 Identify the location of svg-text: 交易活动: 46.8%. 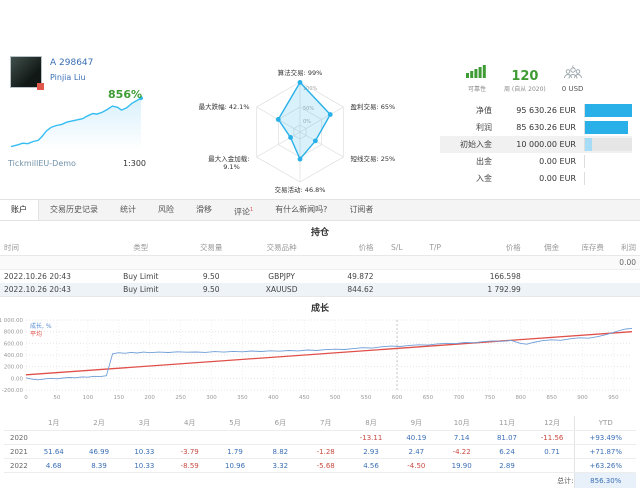
(300, 189).